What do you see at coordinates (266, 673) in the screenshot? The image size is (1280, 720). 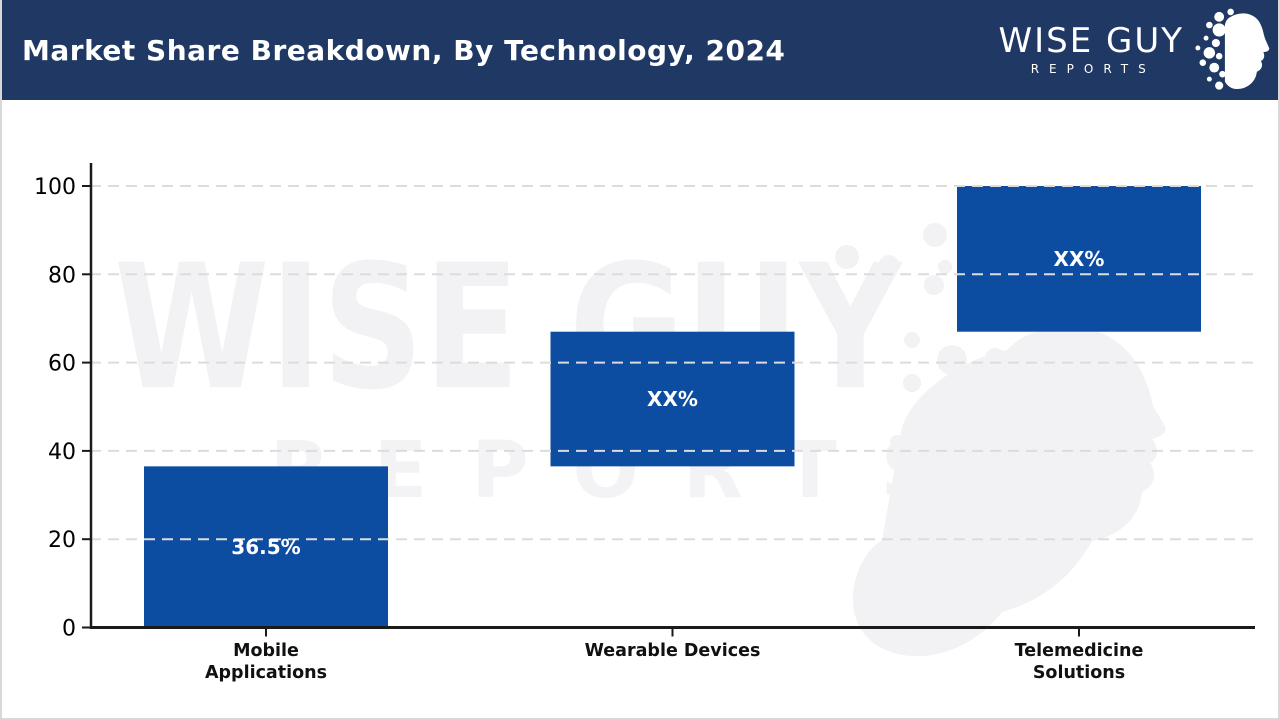 I see `category-label: Applications` at bounding box center [266, 673].